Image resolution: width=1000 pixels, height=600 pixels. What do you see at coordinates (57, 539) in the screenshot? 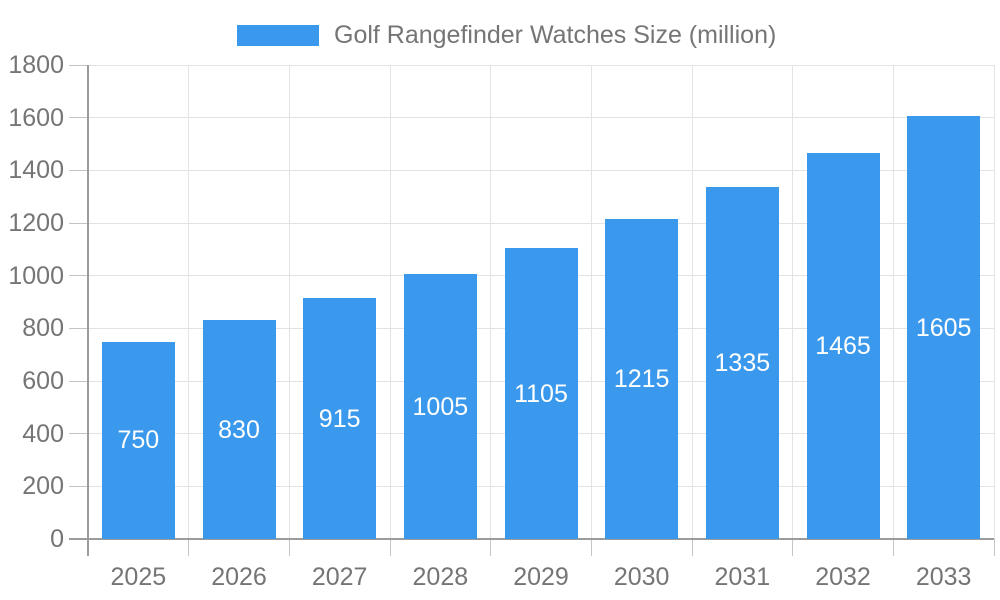
I see `y-axis-label: 0` at bounding box center [57, 539].